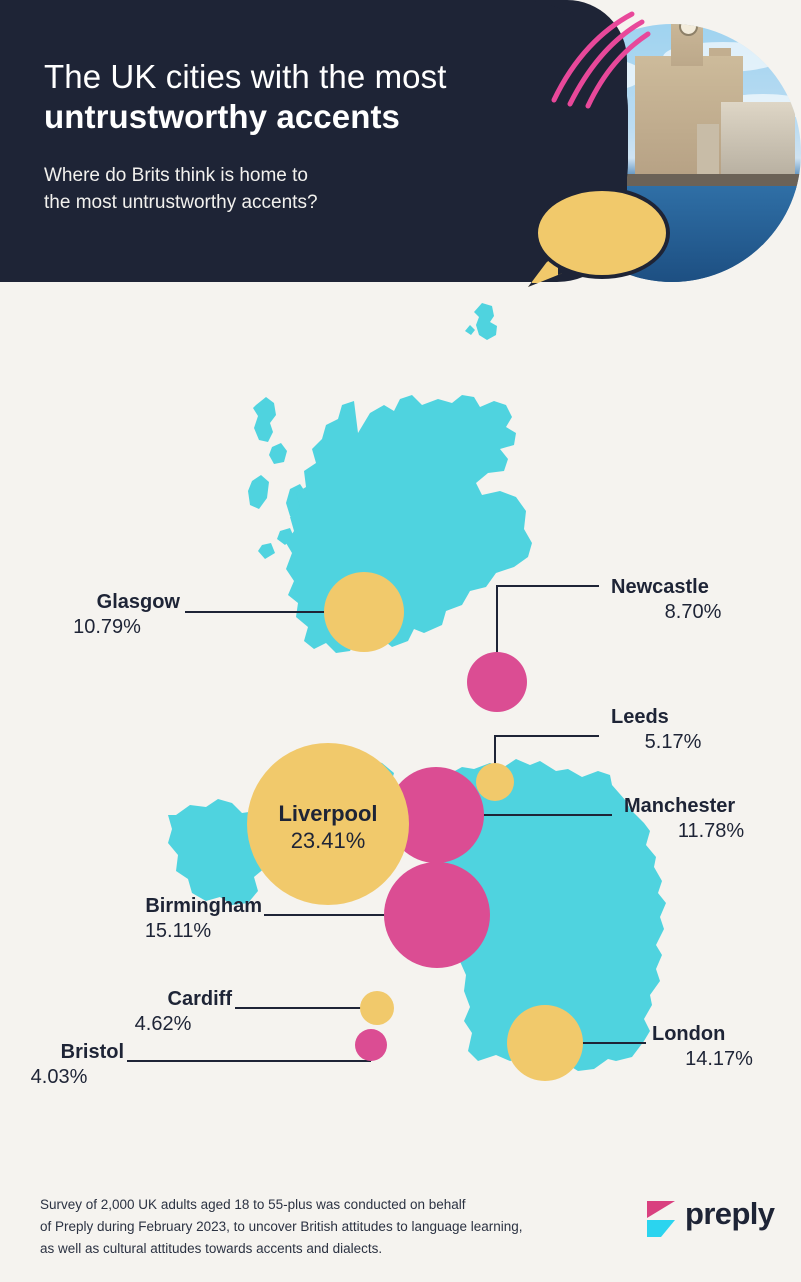  What do you see at coordinates (717, 1047) in the screenshot?
I see `callout-london: London 14.17%` at bounding box center [717, 1047].